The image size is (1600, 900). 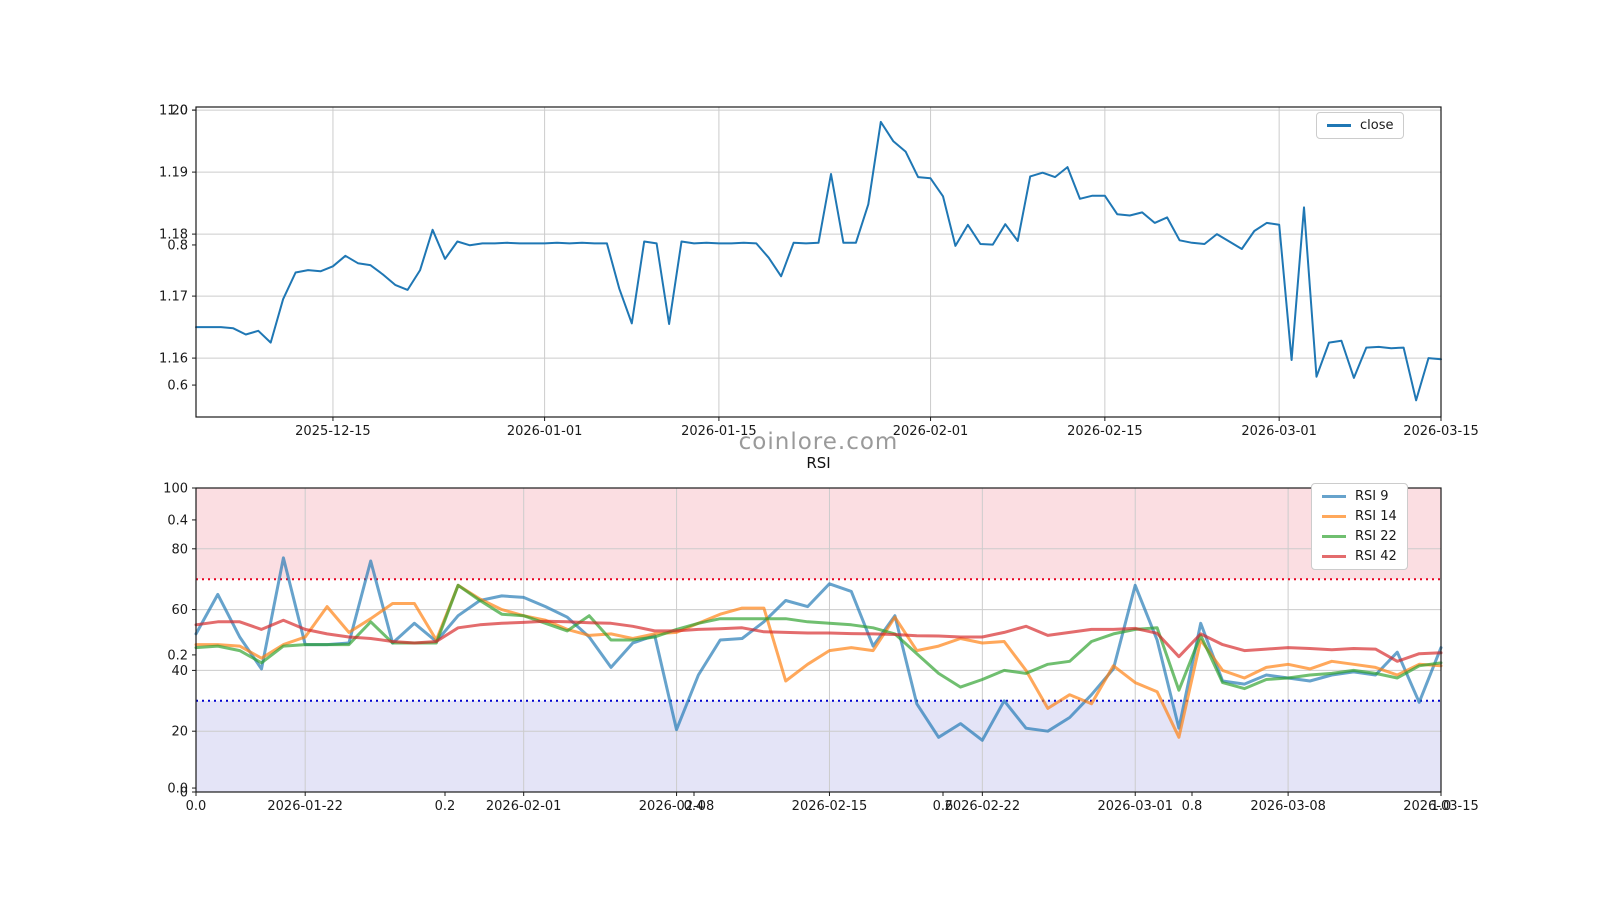 I want to click on y-tick-label: 0, so click(x=184, y=793).